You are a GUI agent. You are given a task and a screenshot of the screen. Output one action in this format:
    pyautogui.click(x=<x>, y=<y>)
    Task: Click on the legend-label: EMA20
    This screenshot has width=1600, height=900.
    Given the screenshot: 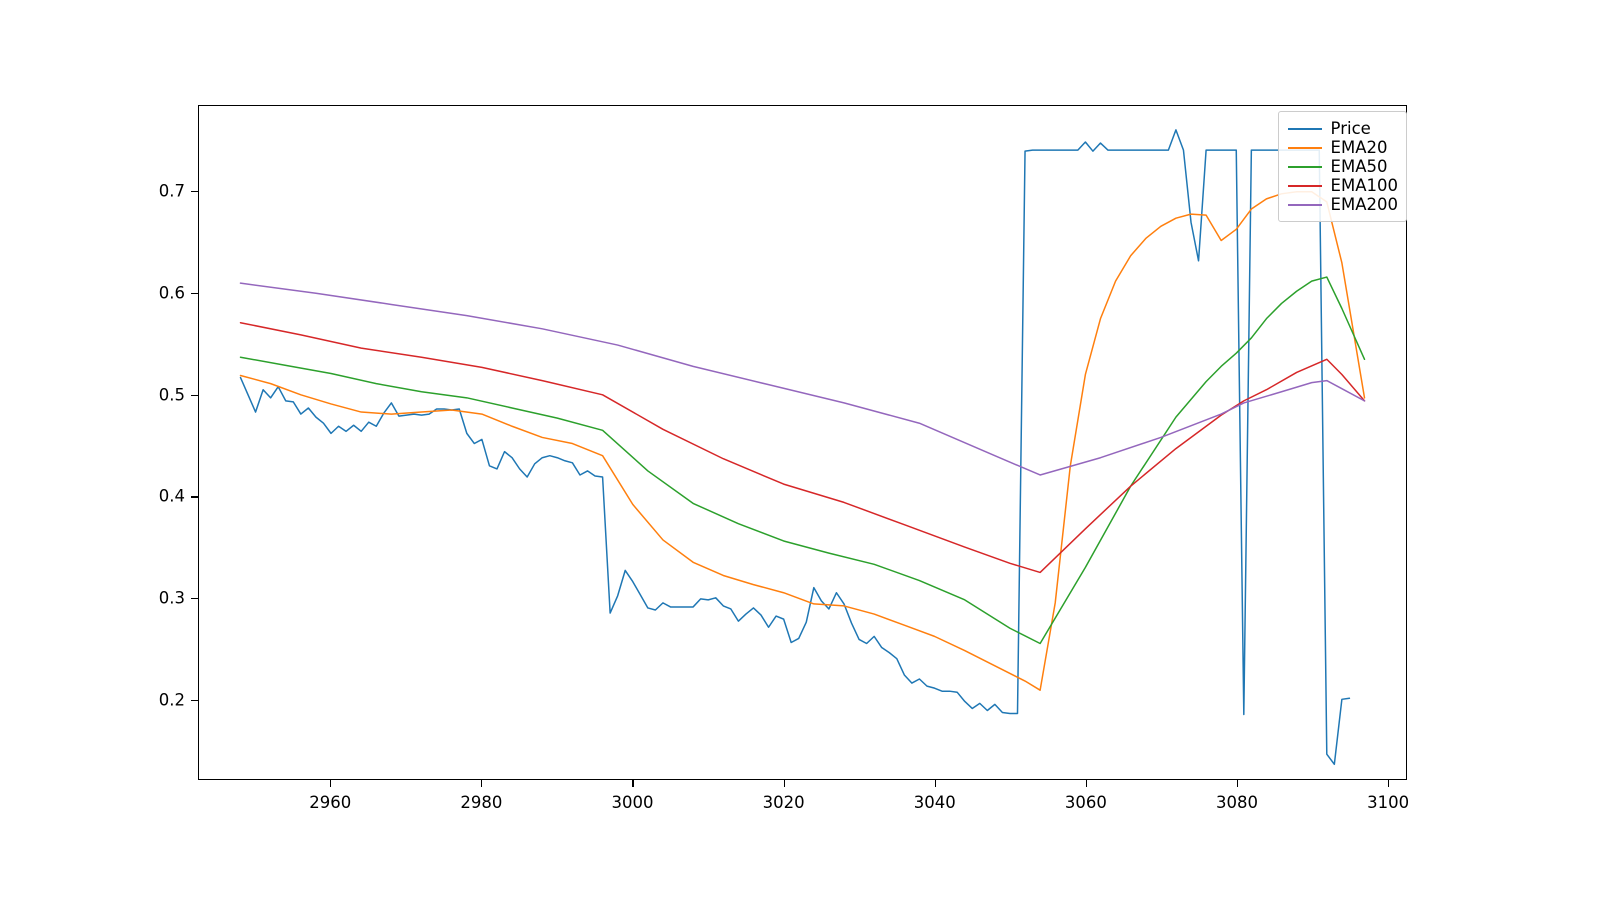 What is the action you would take?
    pyautogui.click(x=1359, y=147)
    